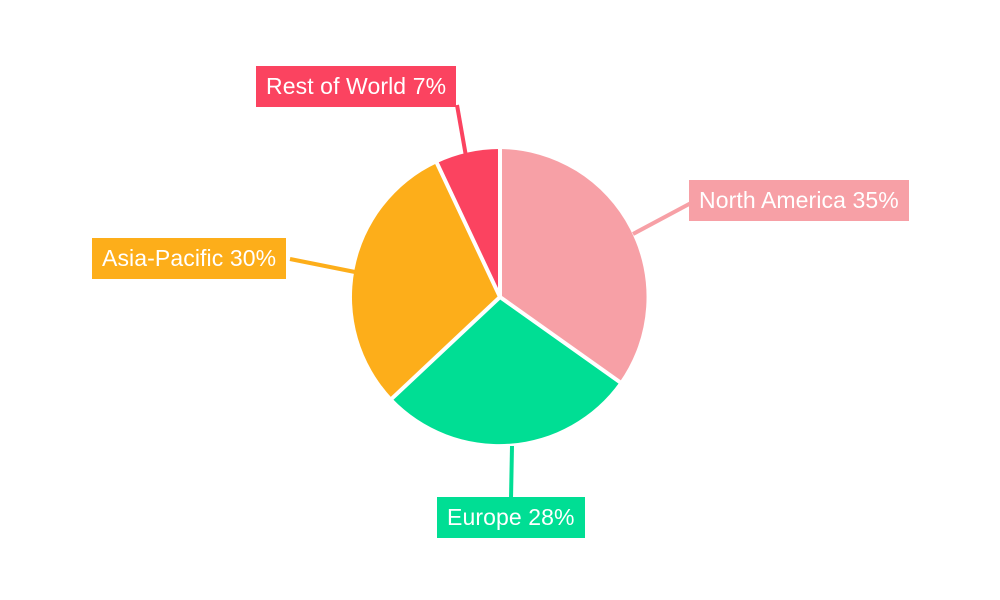 Image resolution: width=1000 pixels, height=600 pixels. I want to click on slice-separators, so click(506, 274).